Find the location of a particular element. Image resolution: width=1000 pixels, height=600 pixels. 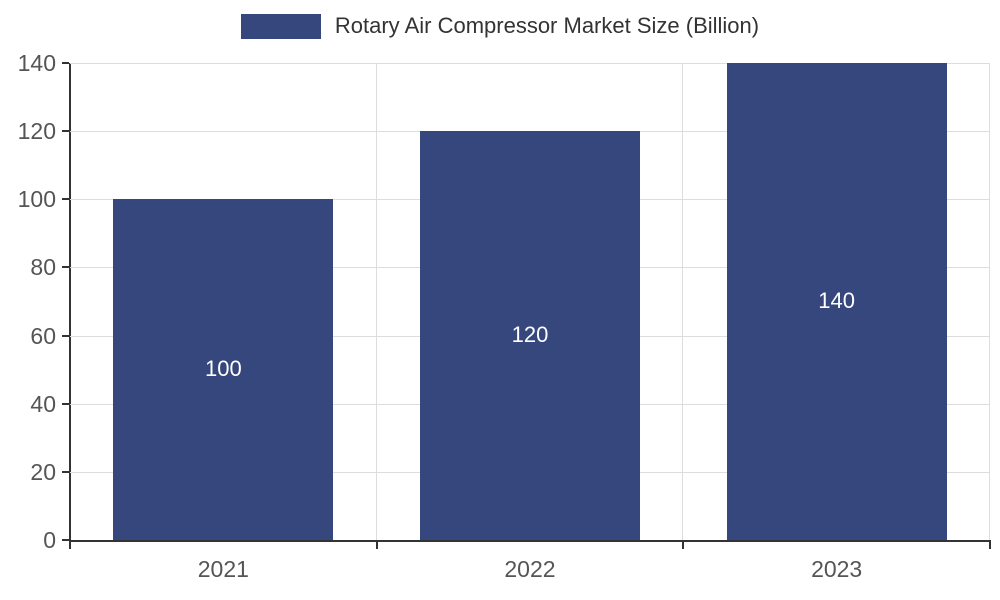

bar-2022 is located at coordinates (530, 335).